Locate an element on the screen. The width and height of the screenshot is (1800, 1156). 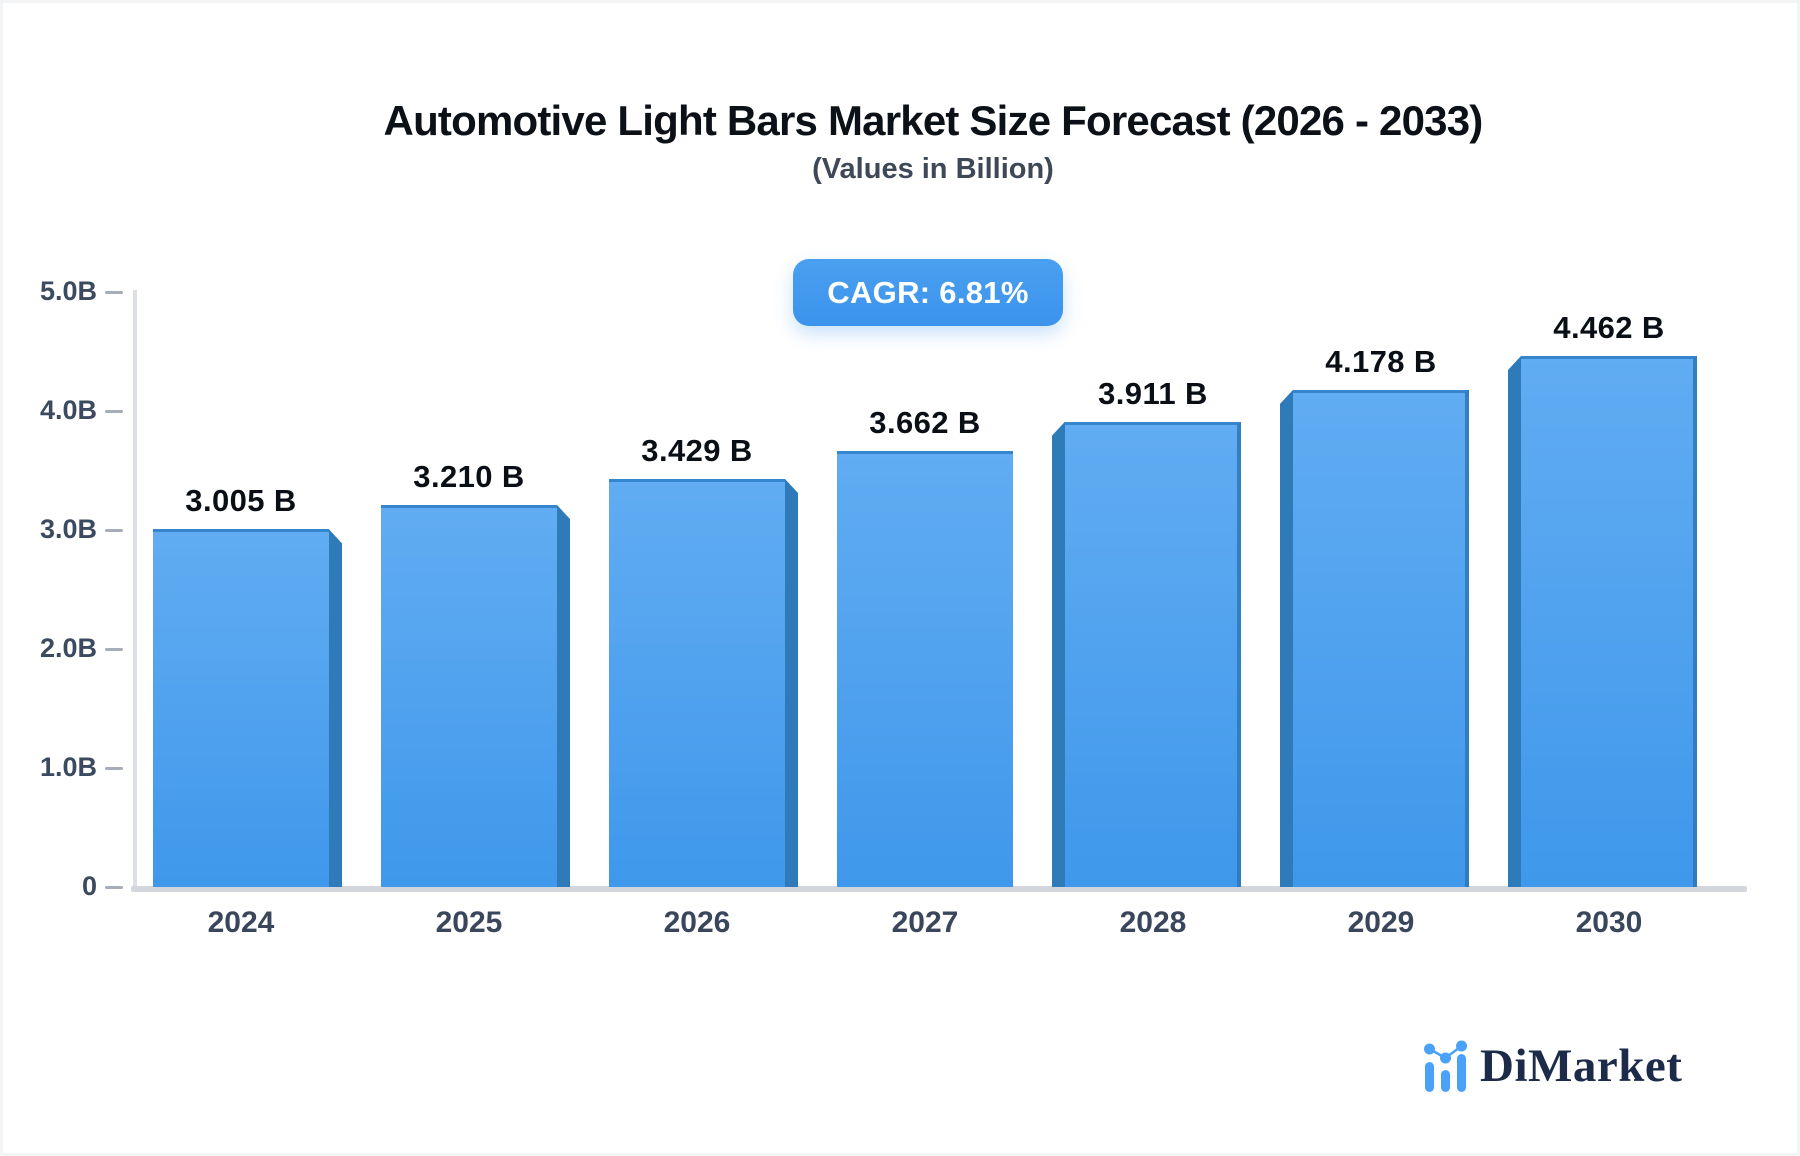
x-axis-baseline is located at coordinates (939, 889).